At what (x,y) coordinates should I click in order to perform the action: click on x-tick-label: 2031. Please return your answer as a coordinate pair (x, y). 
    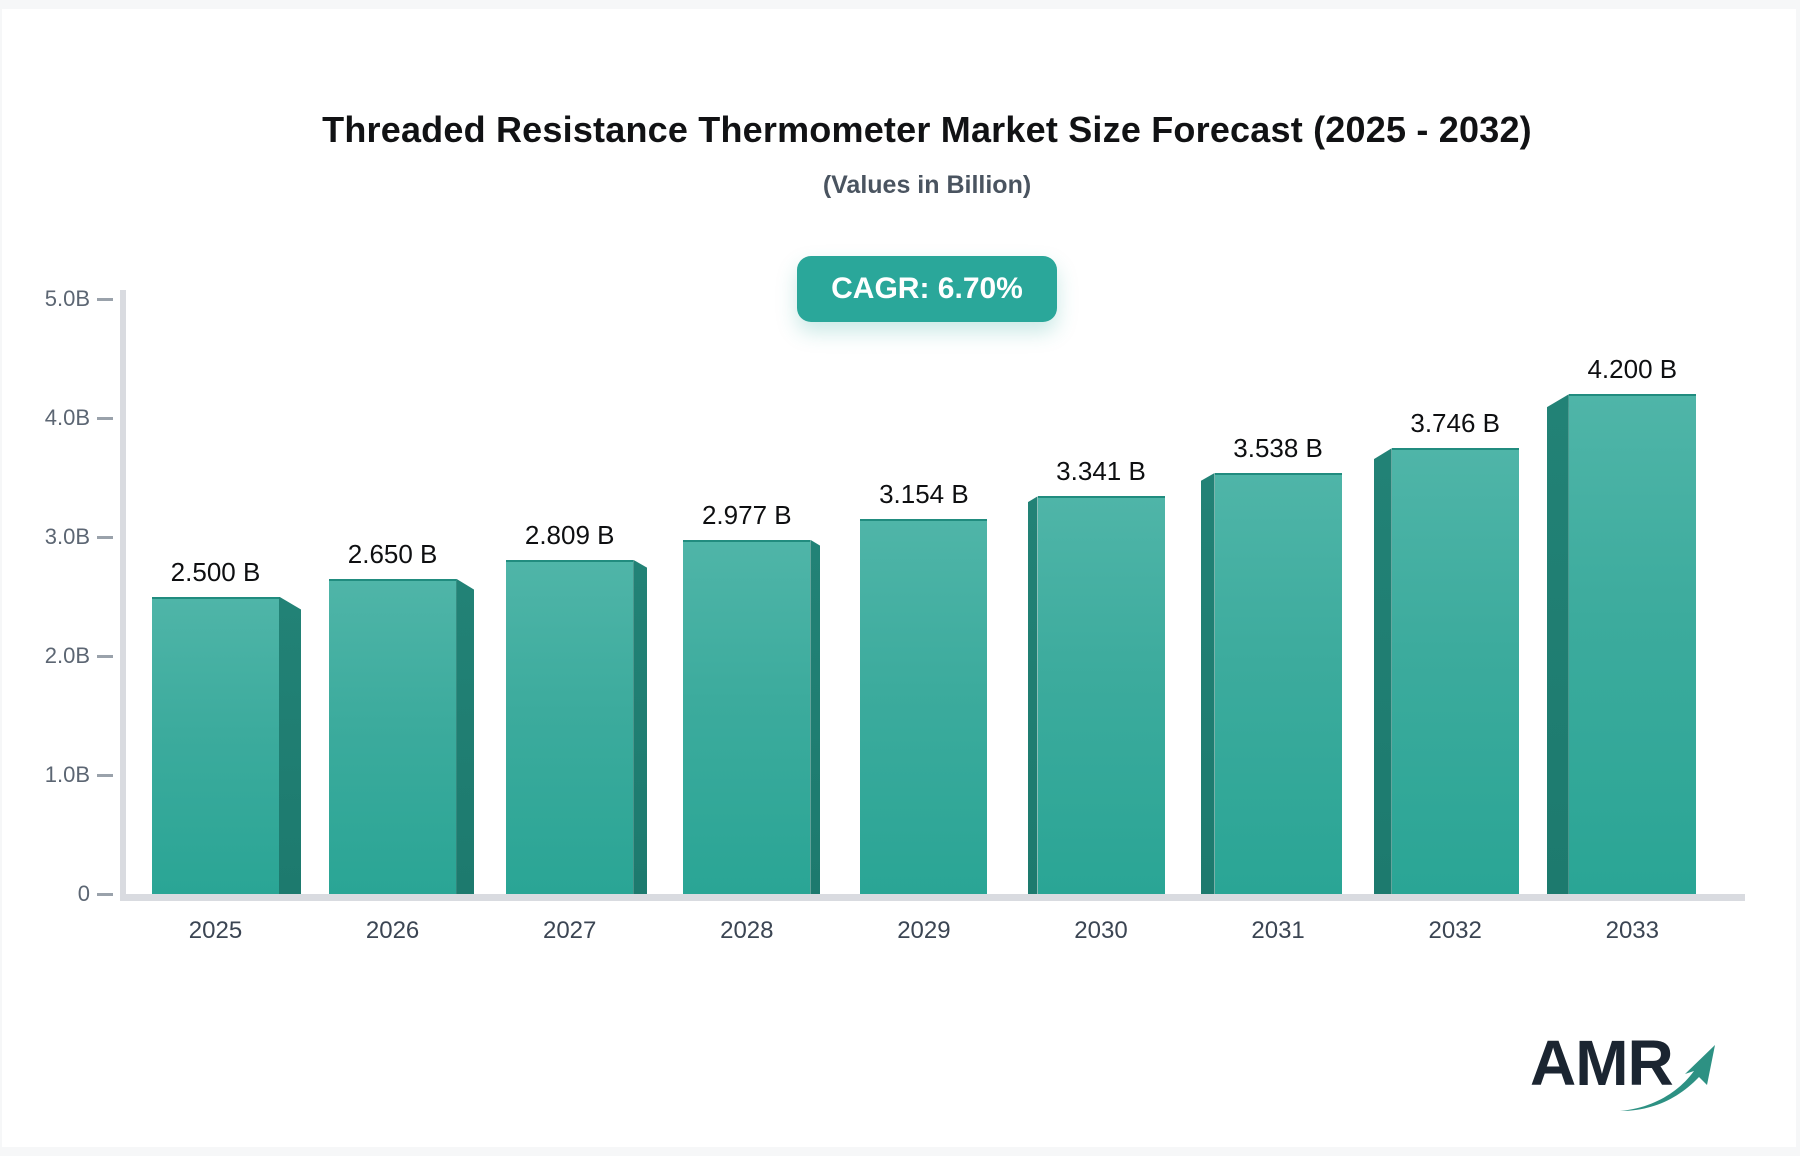
    Looking at the image, I should click on (1278, 930).